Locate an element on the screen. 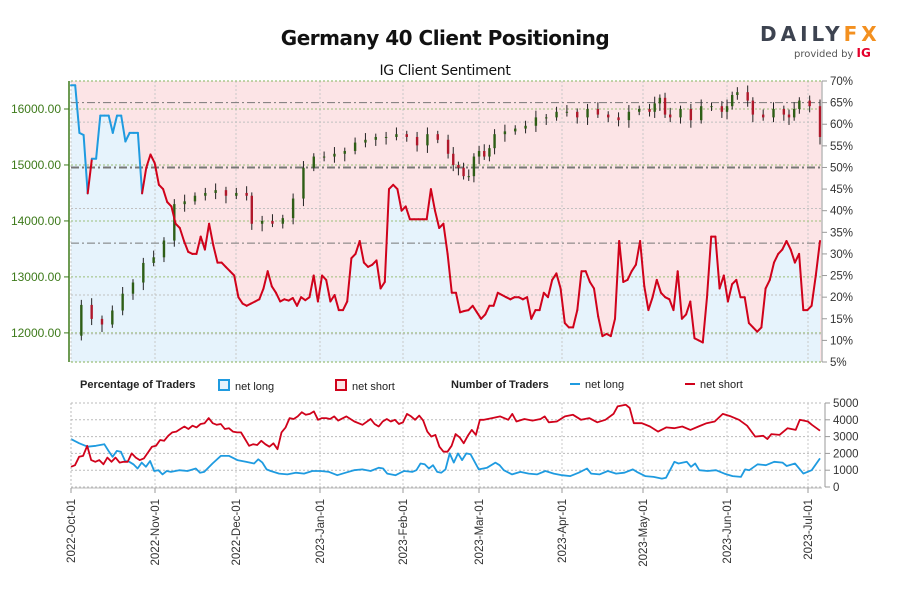 This screenshot has width=900, height=600. dailyfx-logo: DAILYFX provided by IG is located at coordinates (825, 42).